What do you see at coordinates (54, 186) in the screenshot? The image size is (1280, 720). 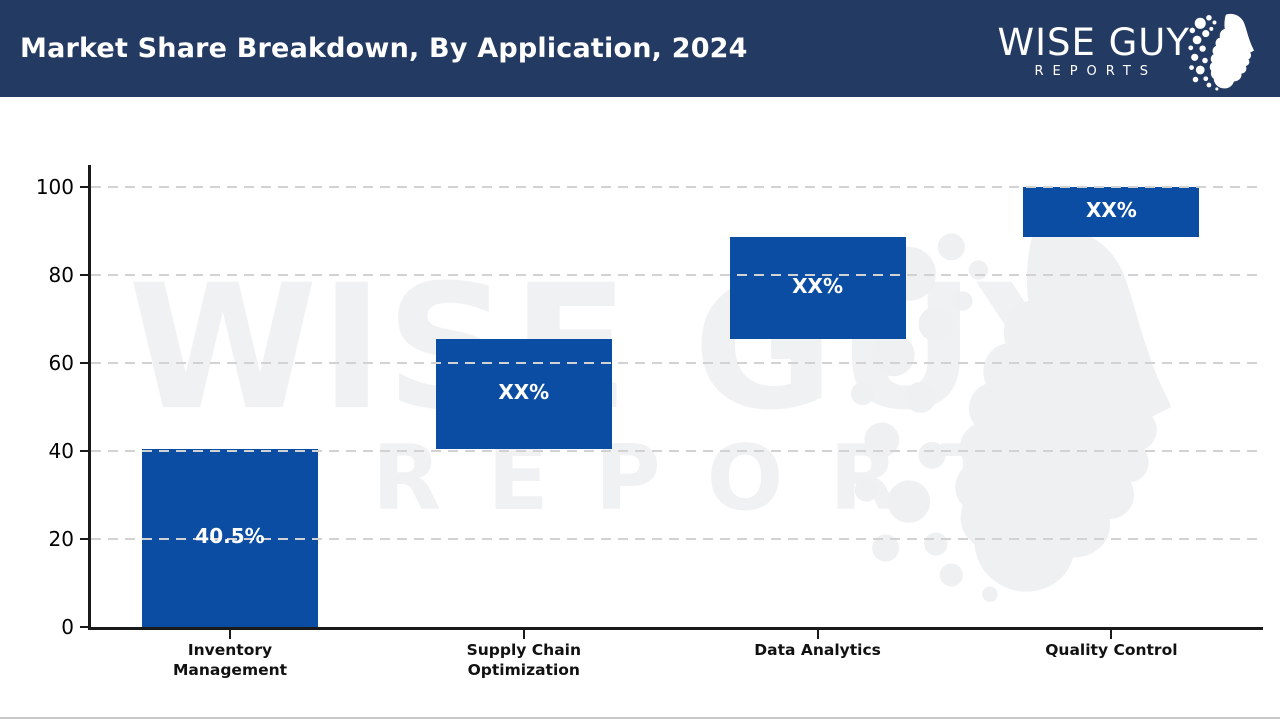 I see `y-tick-label: 100` at bounding box center [54, 186].